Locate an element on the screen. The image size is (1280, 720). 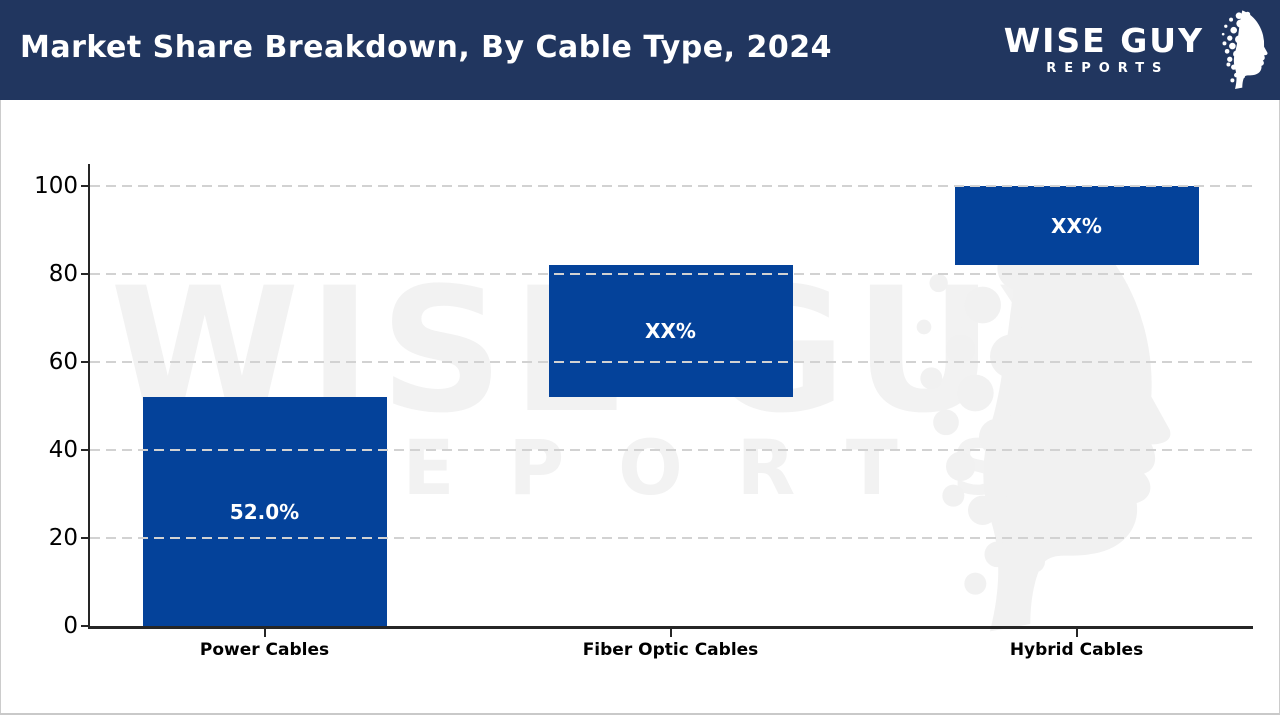
brand-logo: WISE GUY REPORTS is located at coordinates (1138, 50).